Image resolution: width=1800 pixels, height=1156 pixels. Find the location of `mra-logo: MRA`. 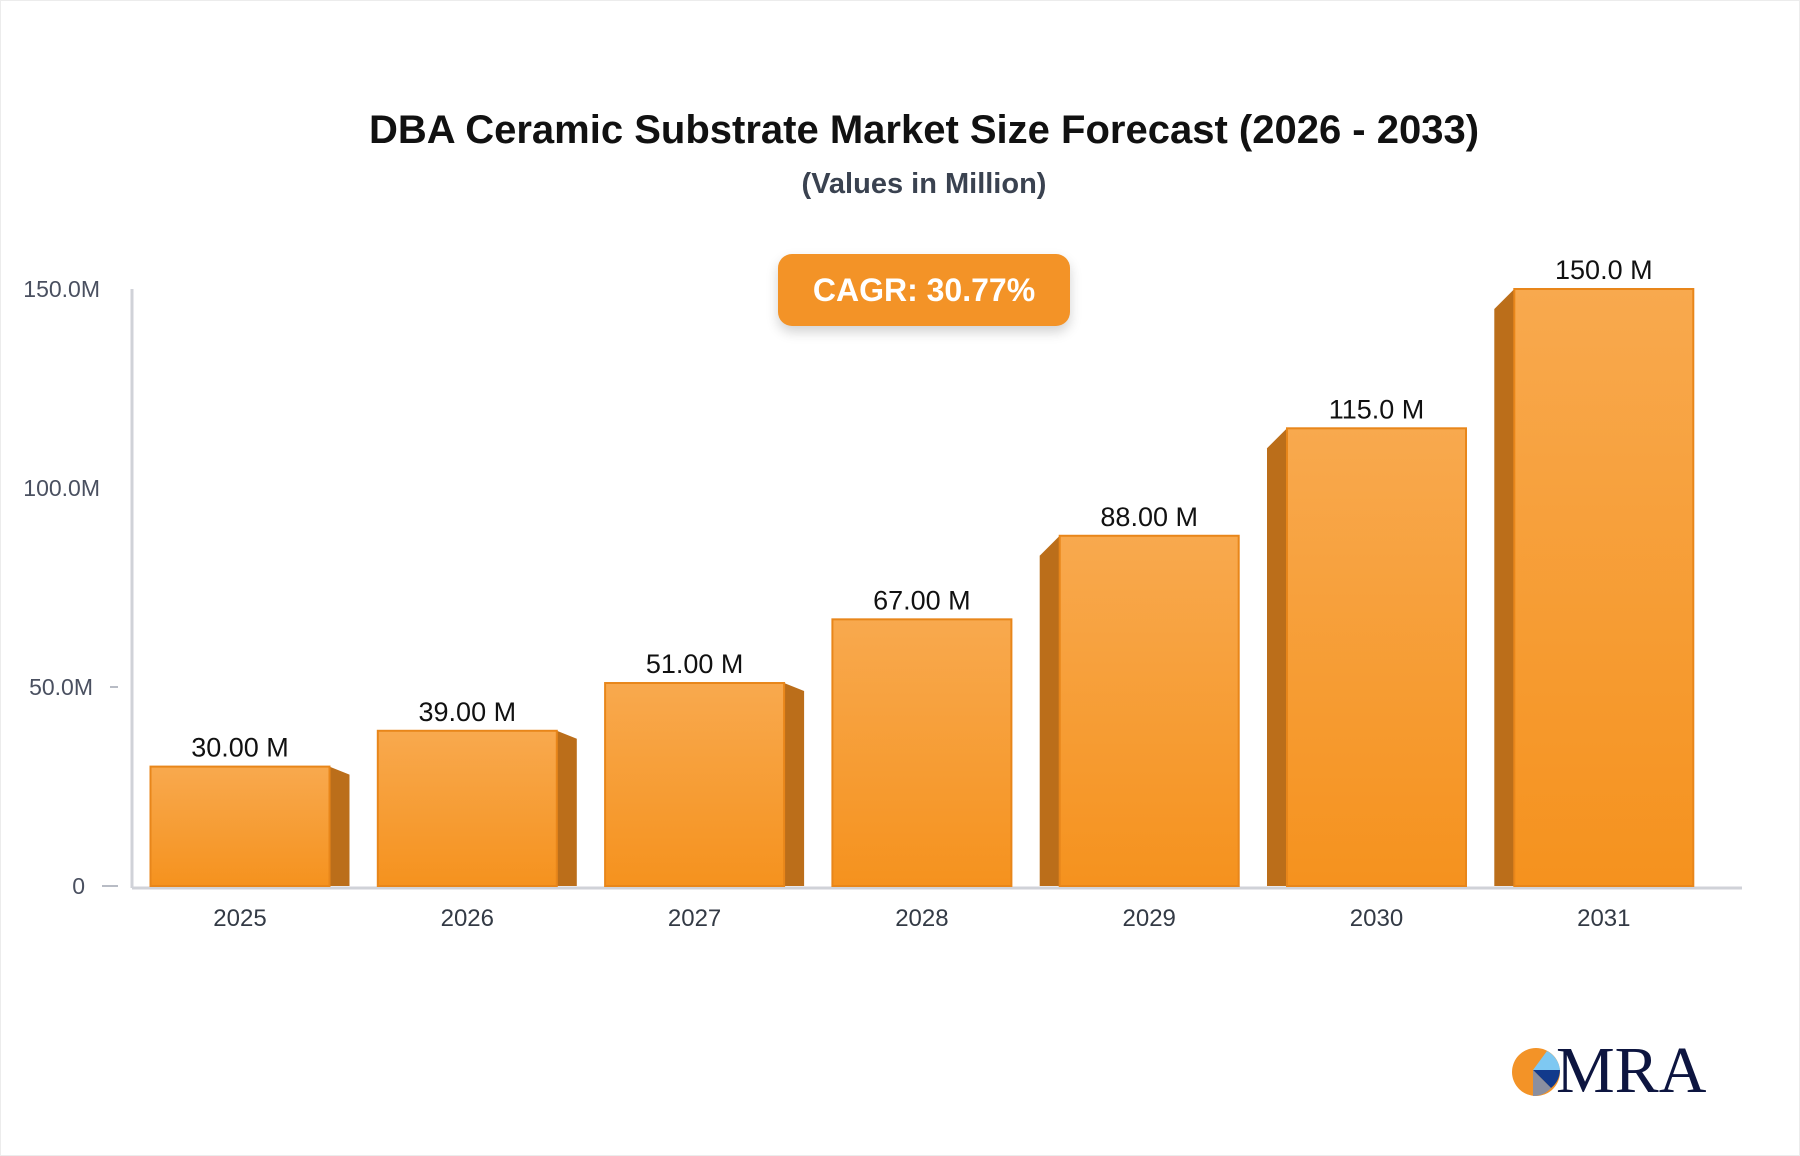

mra-logo: MRA is located at coordinates (1609, 1070).